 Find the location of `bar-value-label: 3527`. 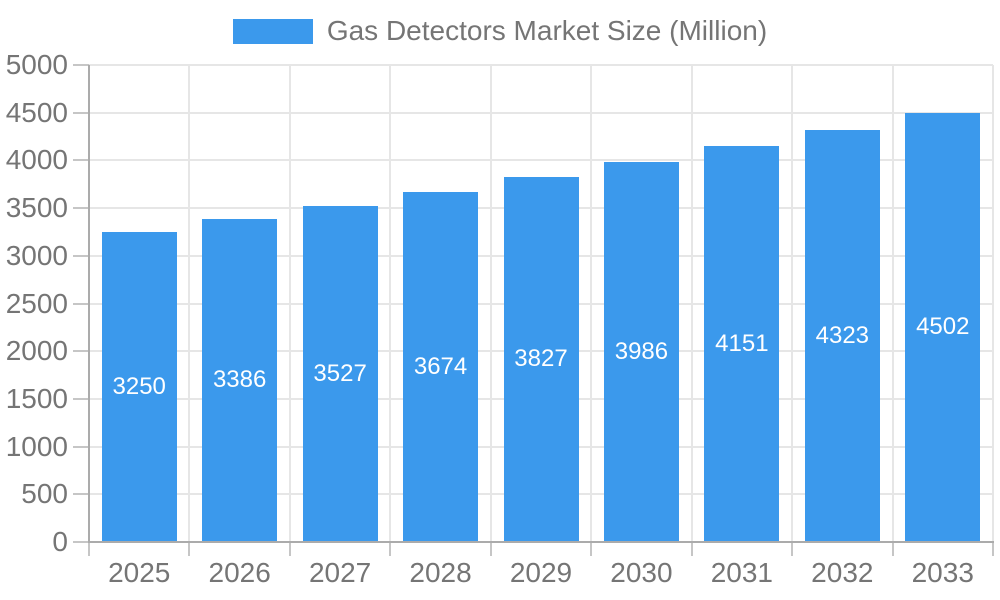

bar-value-label: 3527 is located at coordinates (340, 373).